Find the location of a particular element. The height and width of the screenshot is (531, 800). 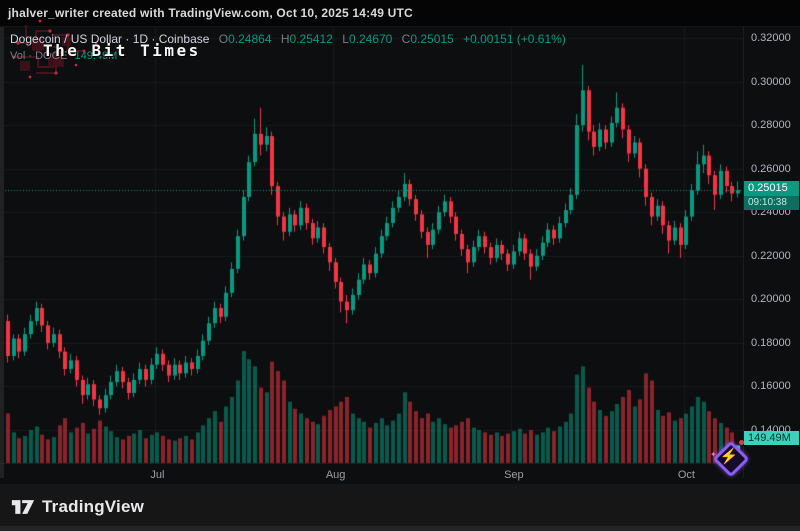

footer-bar: TradingView is located at coordinates (400, 507).